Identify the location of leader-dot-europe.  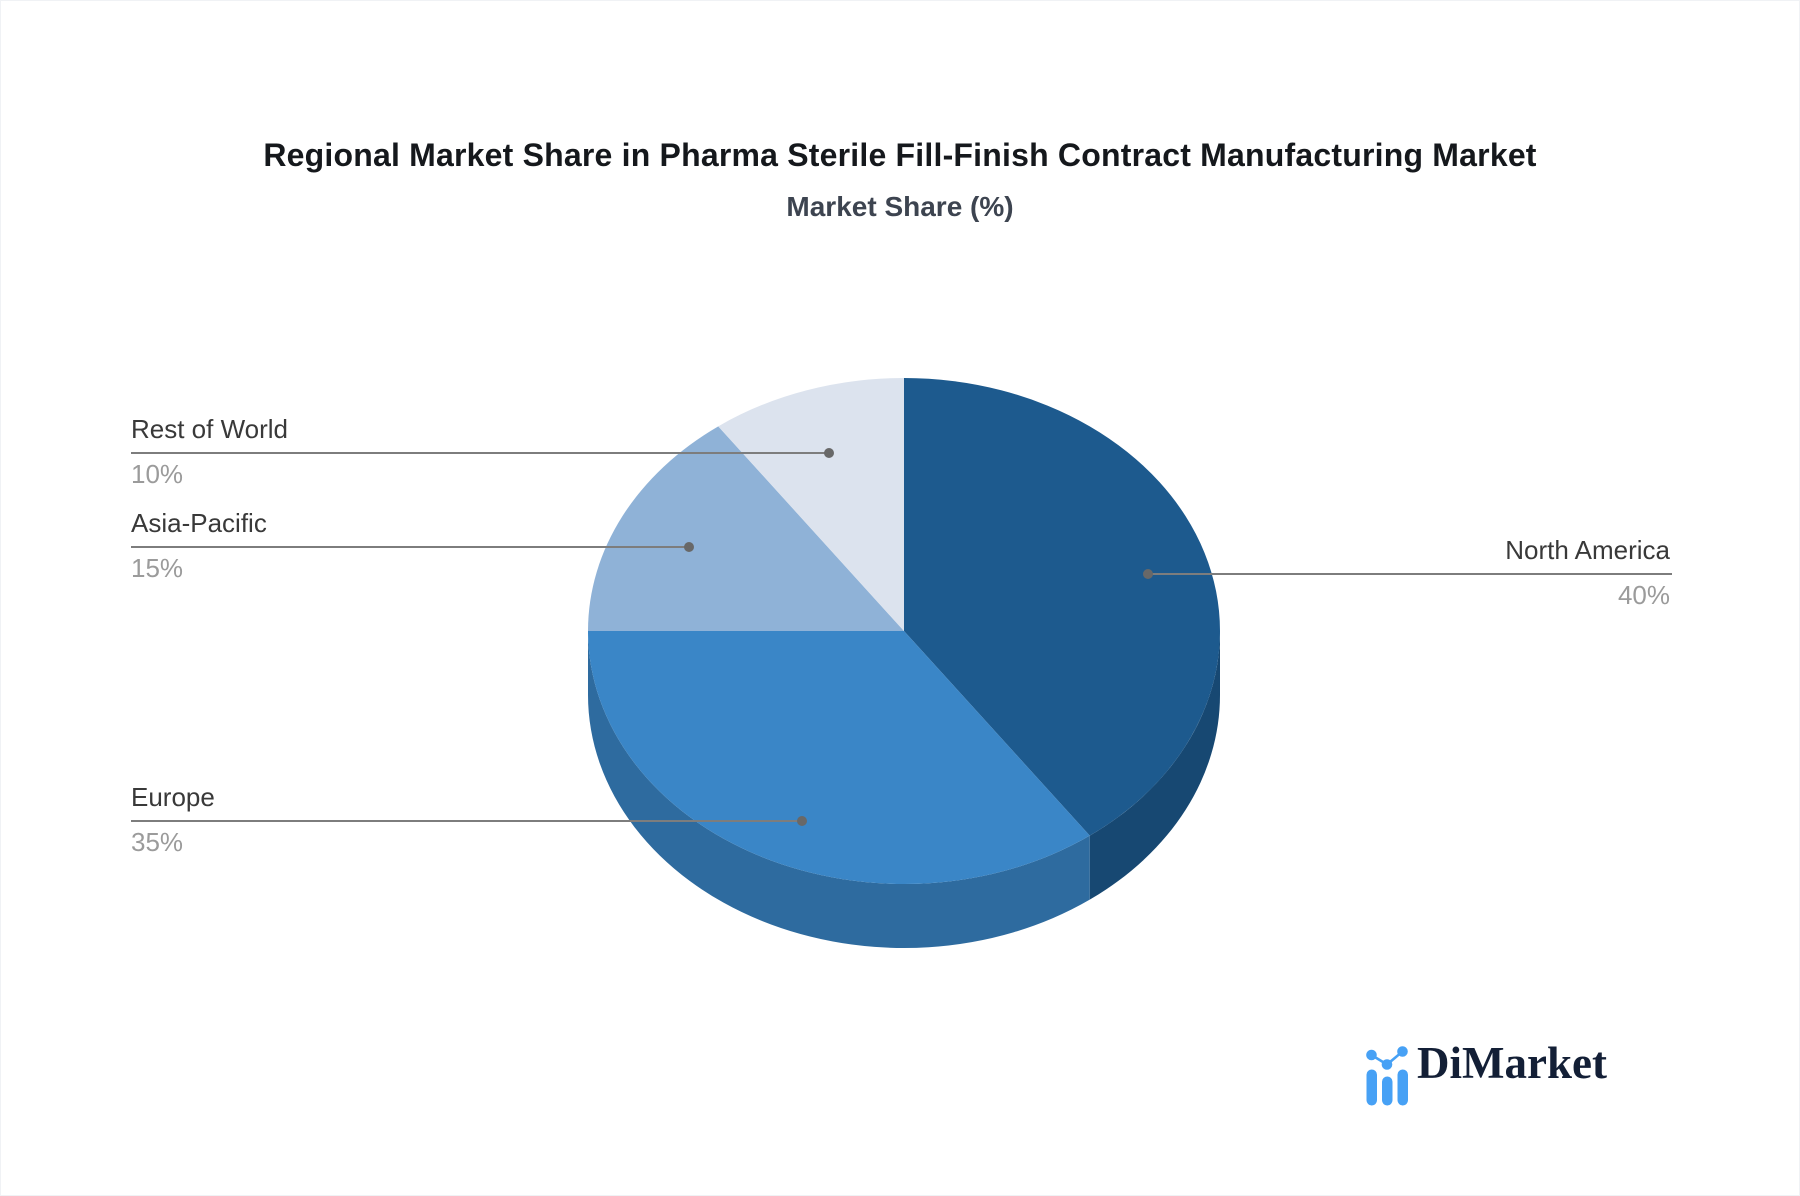
(802, 821).